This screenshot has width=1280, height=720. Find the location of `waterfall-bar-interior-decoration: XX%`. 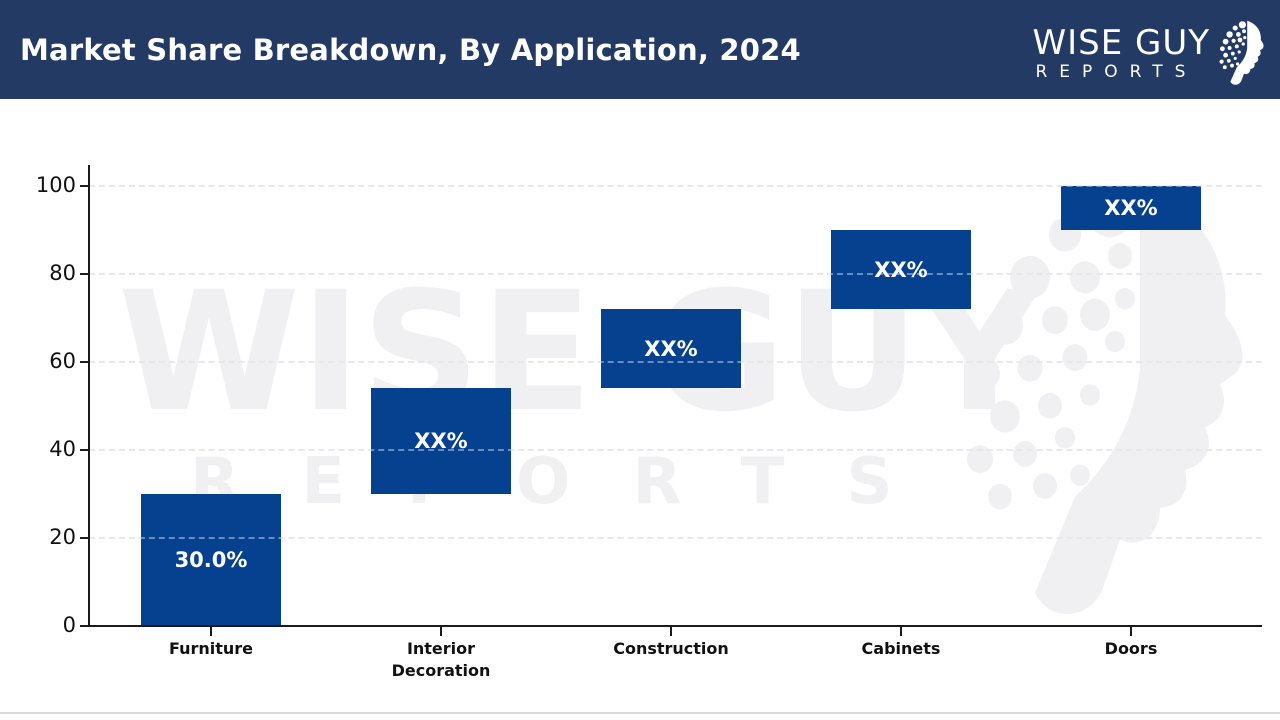

waterfall-bar-interior-decoration: XX% is located at coordinates (441, 441).